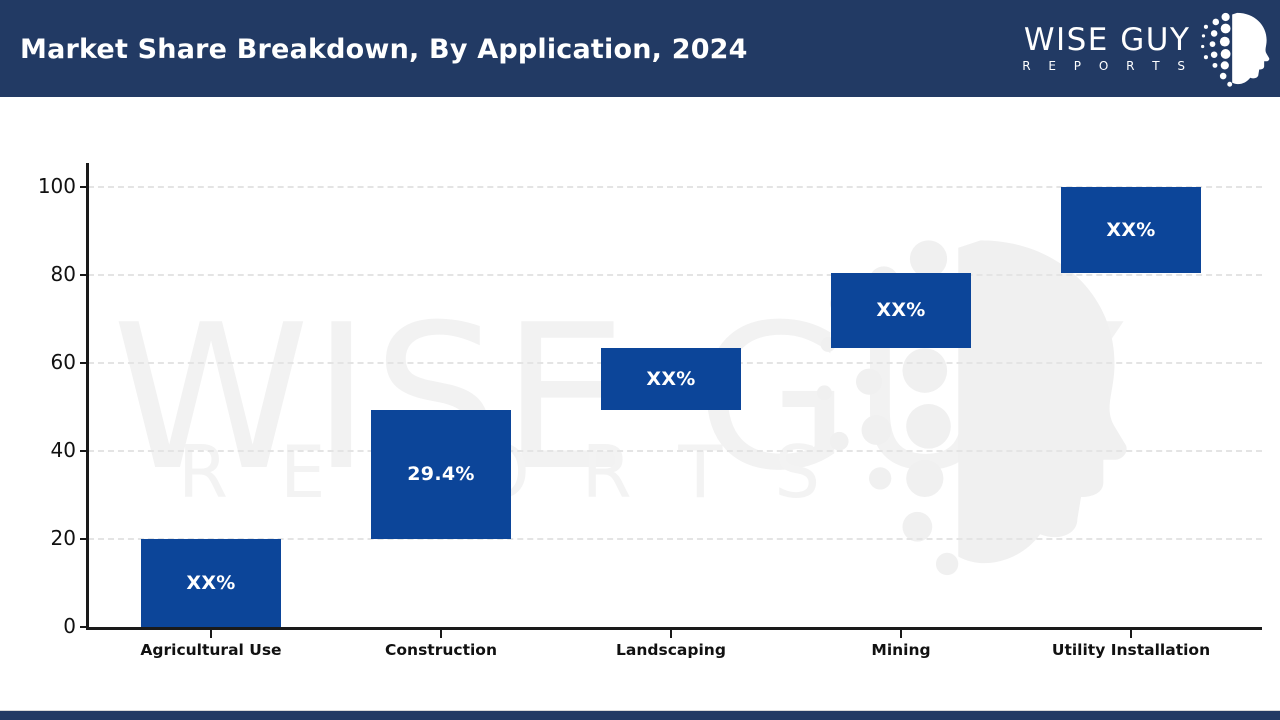 This screenshot has width=1280, height=720. Describe the element at coordinates (63, 450) in the screenshot. I see `y-tick-label-40: 40` at that location.